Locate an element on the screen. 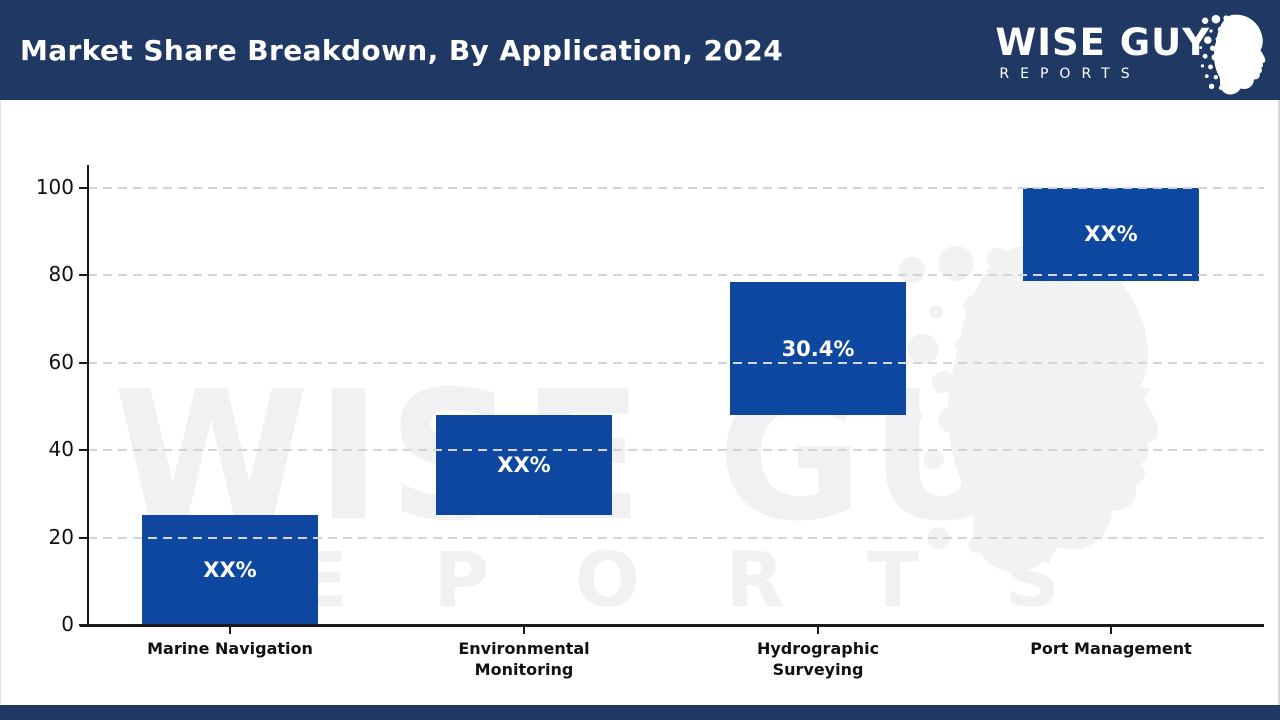  bar-port-management: XX% is located at coordinates (1111, 234).